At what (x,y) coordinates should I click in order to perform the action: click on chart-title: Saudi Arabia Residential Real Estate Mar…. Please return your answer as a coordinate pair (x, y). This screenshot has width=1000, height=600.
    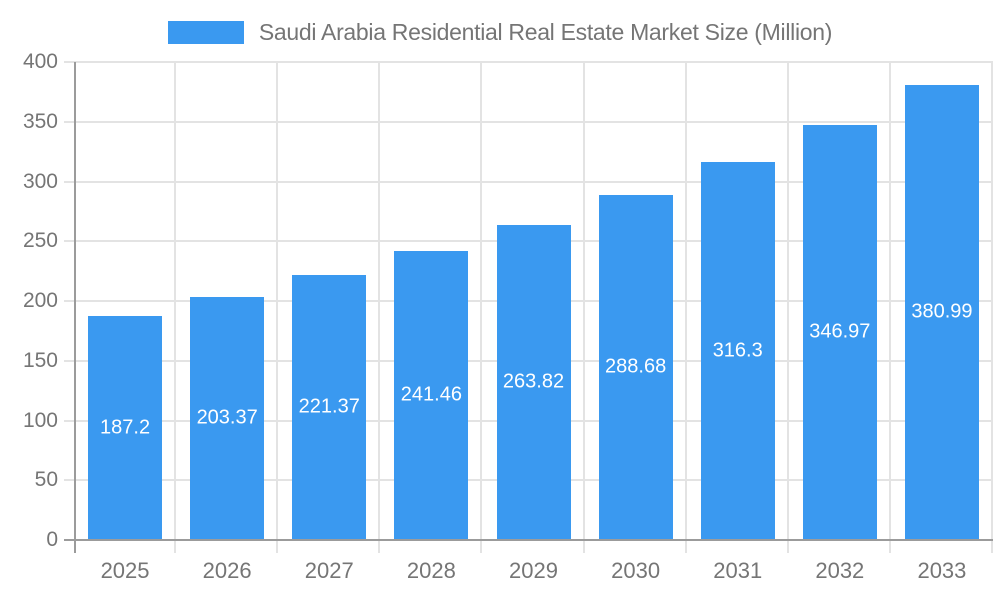
    Looking at the image, I should click on (545, 32).